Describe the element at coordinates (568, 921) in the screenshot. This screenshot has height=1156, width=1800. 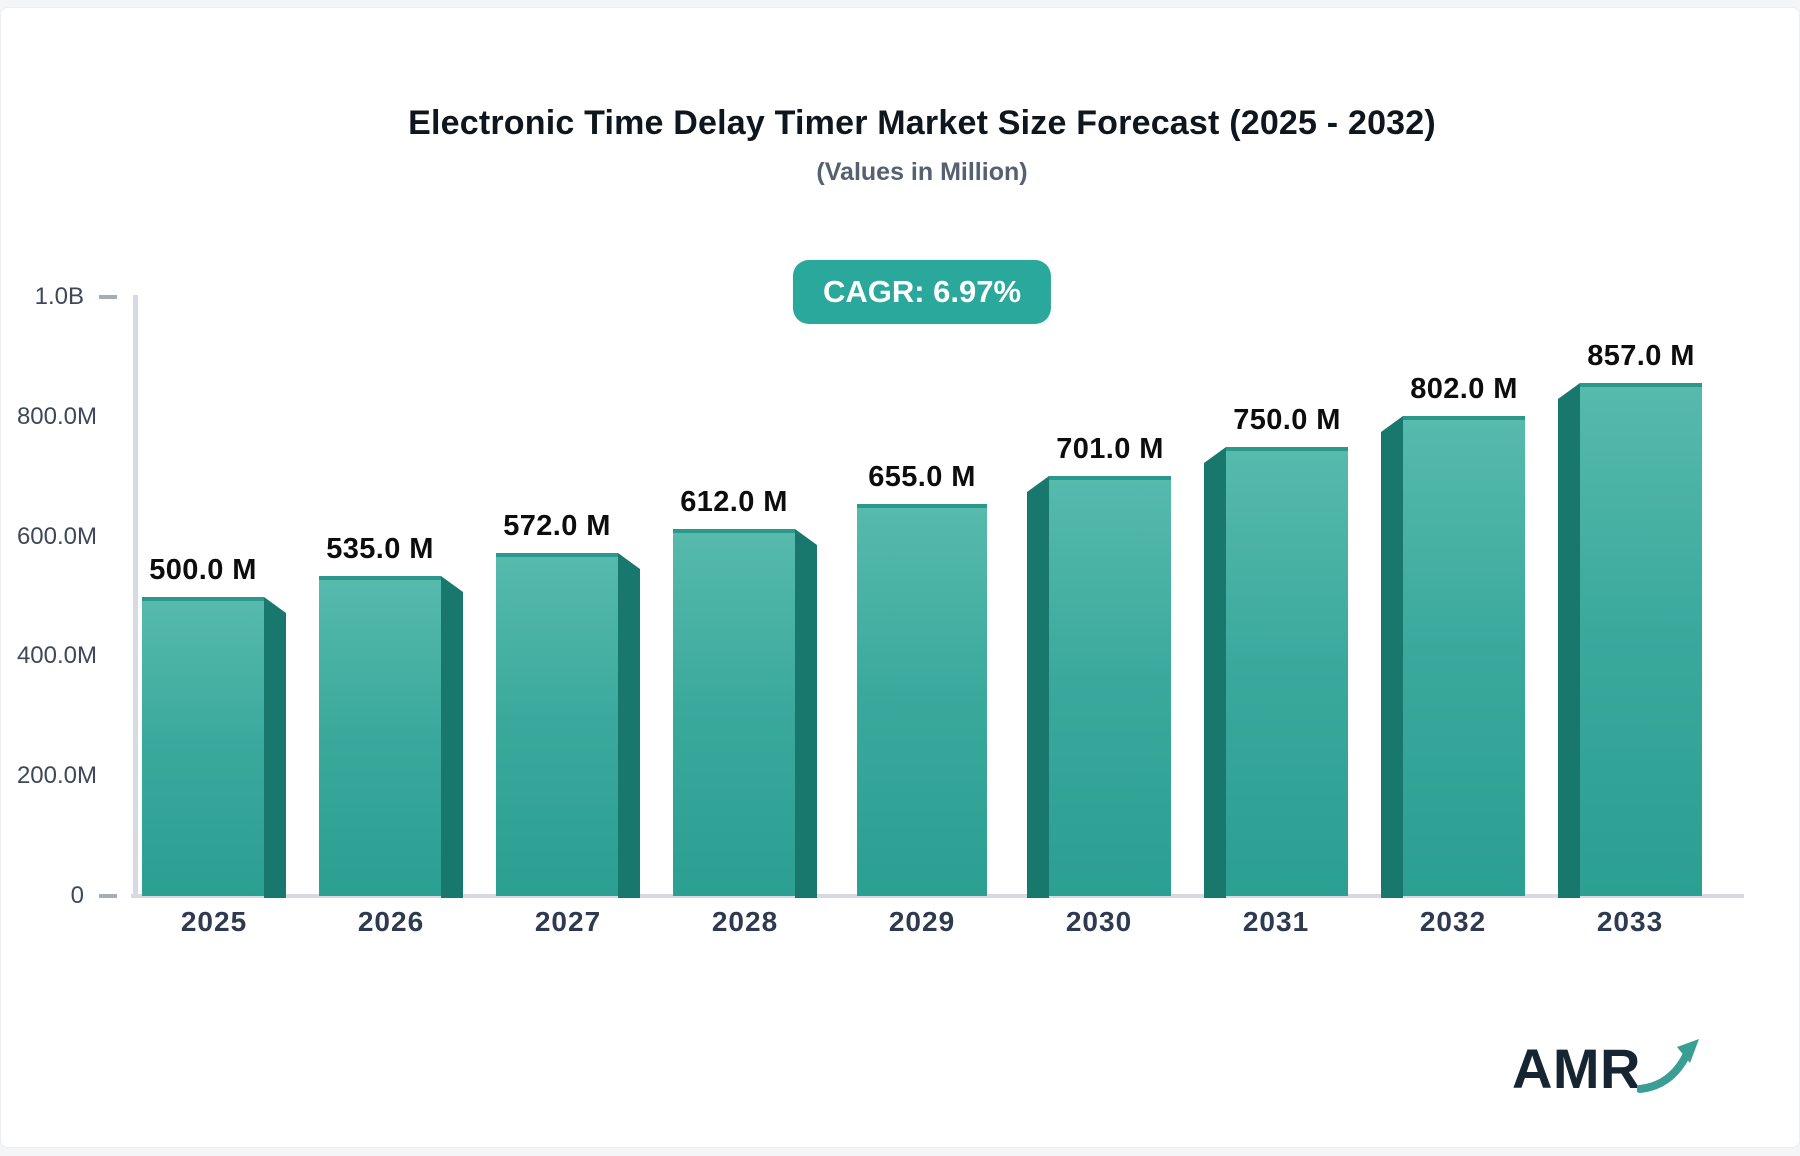
I see `x-axis-label-2027: 2027` at that location.